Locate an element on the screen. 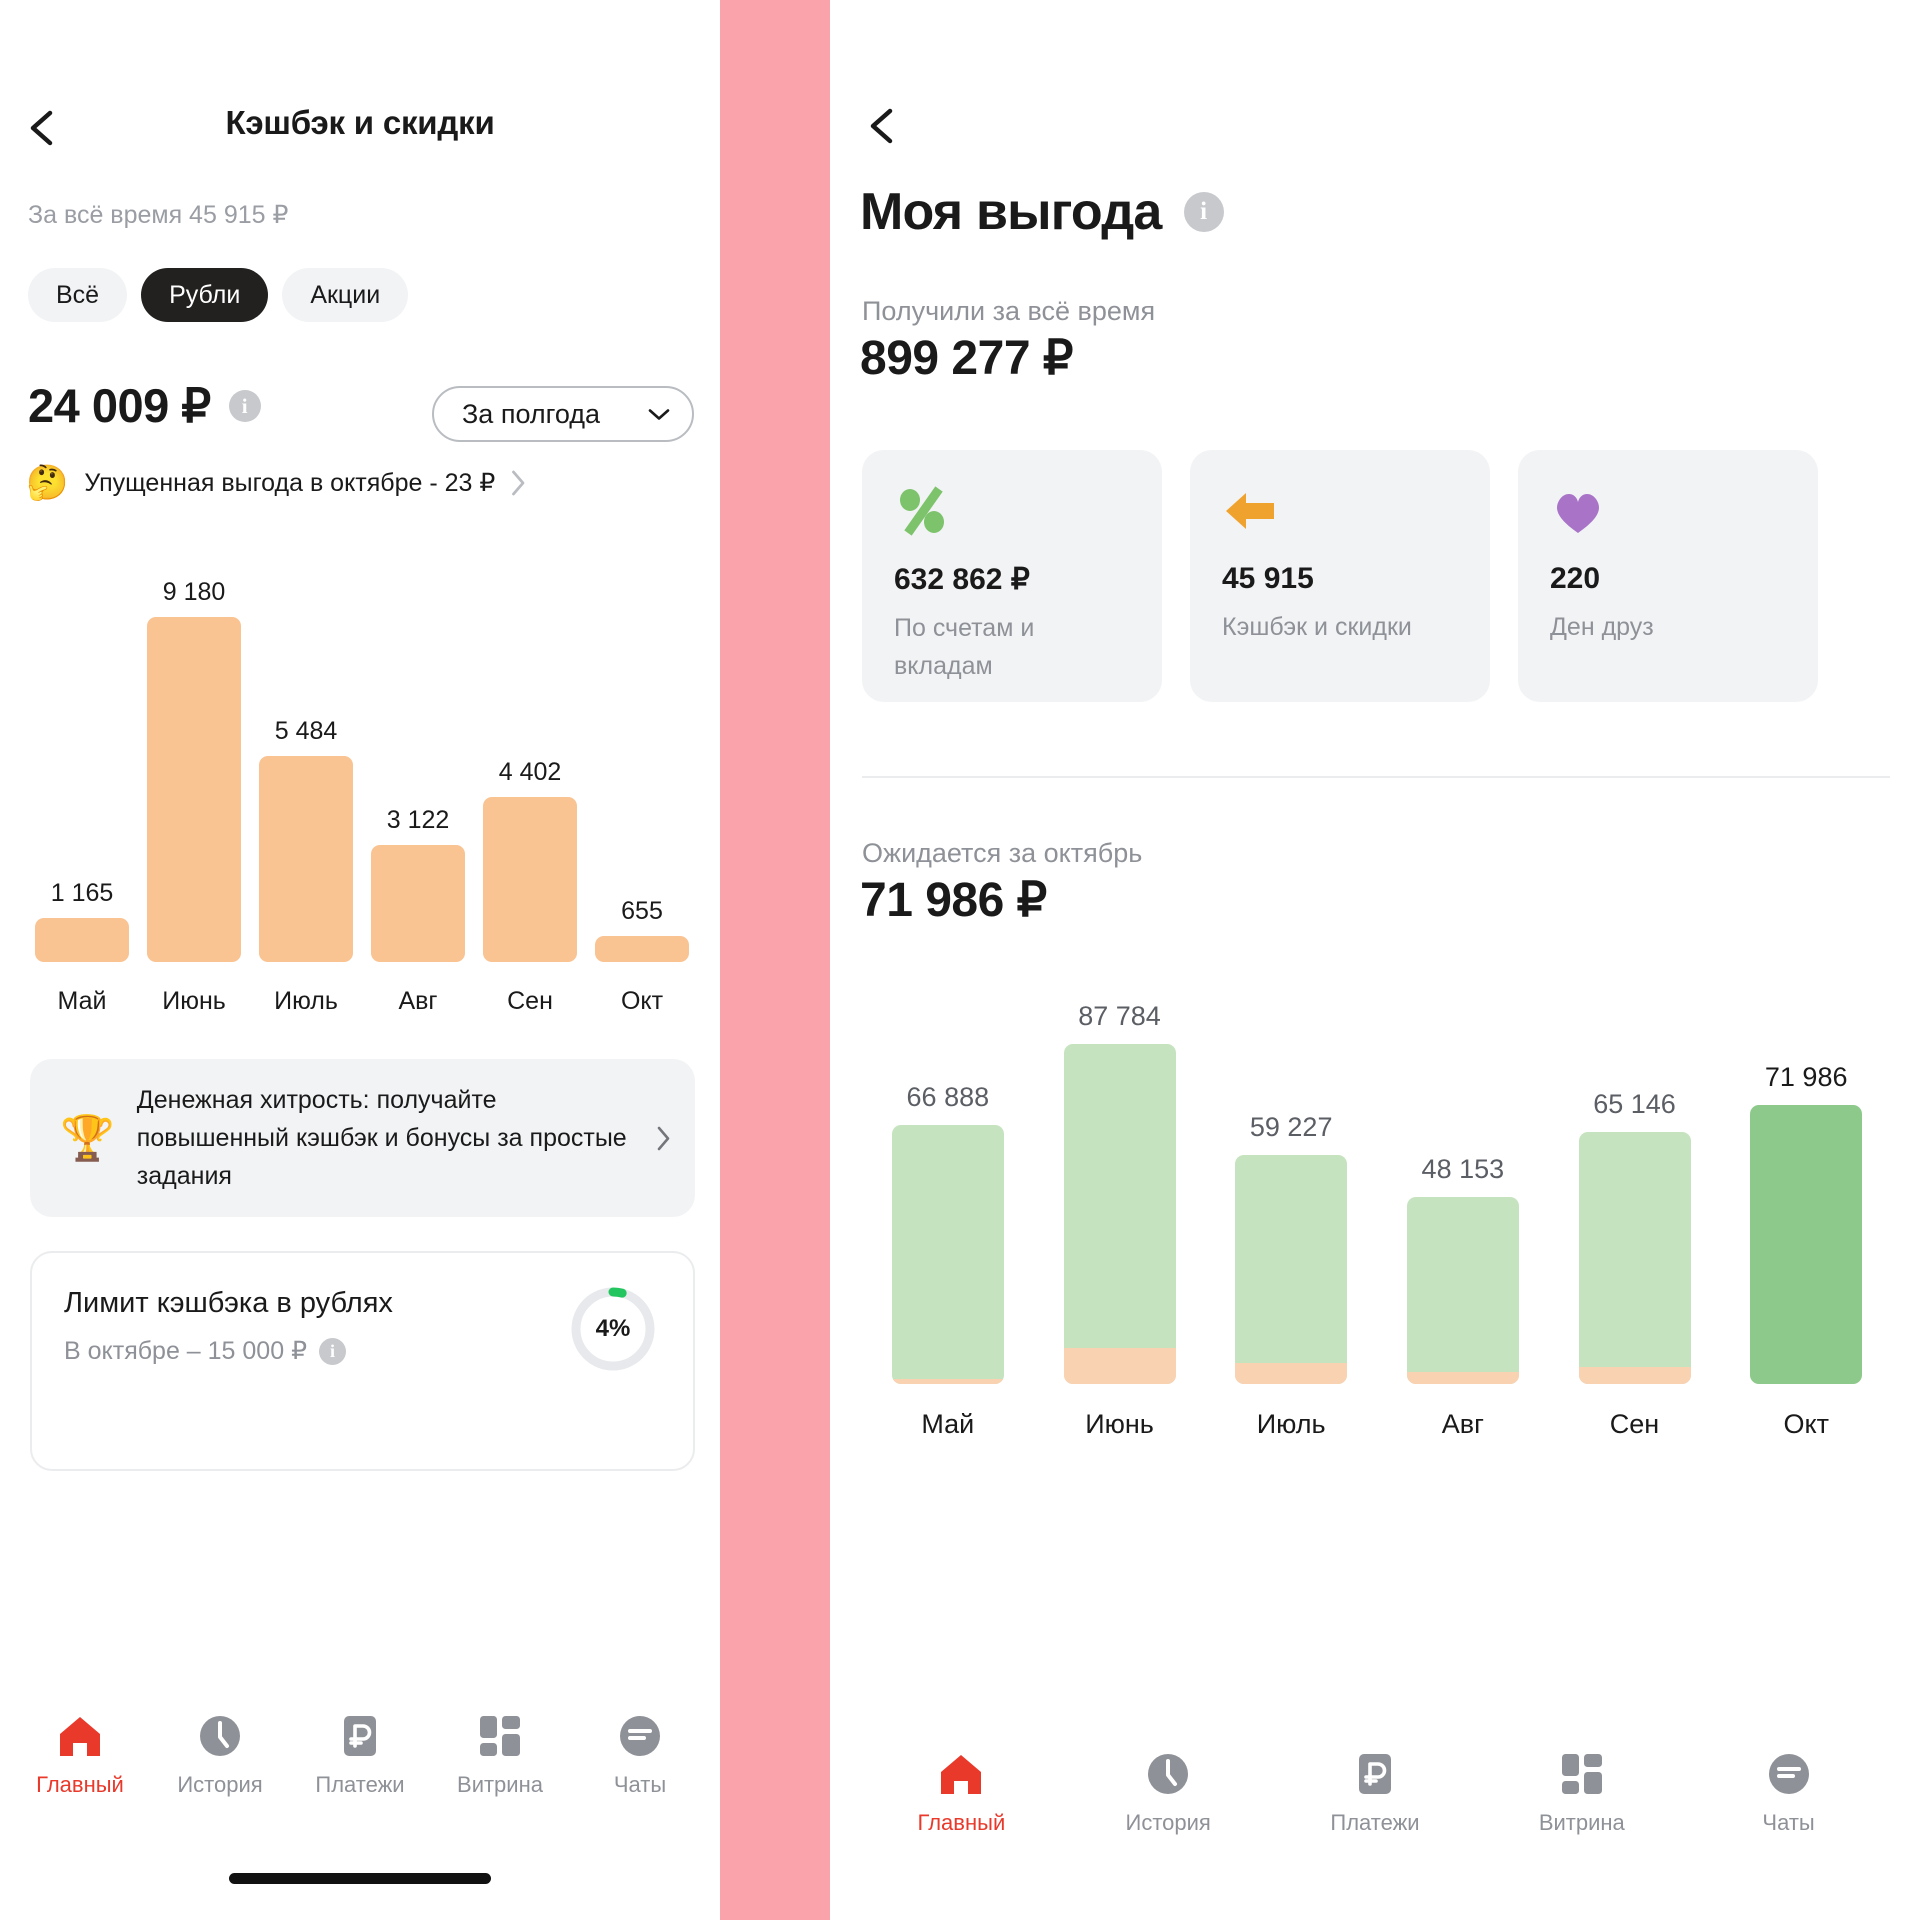 This screenshot has height=1920, width=1920. bar-column: 3 122 is located at coordinates (418, 789).